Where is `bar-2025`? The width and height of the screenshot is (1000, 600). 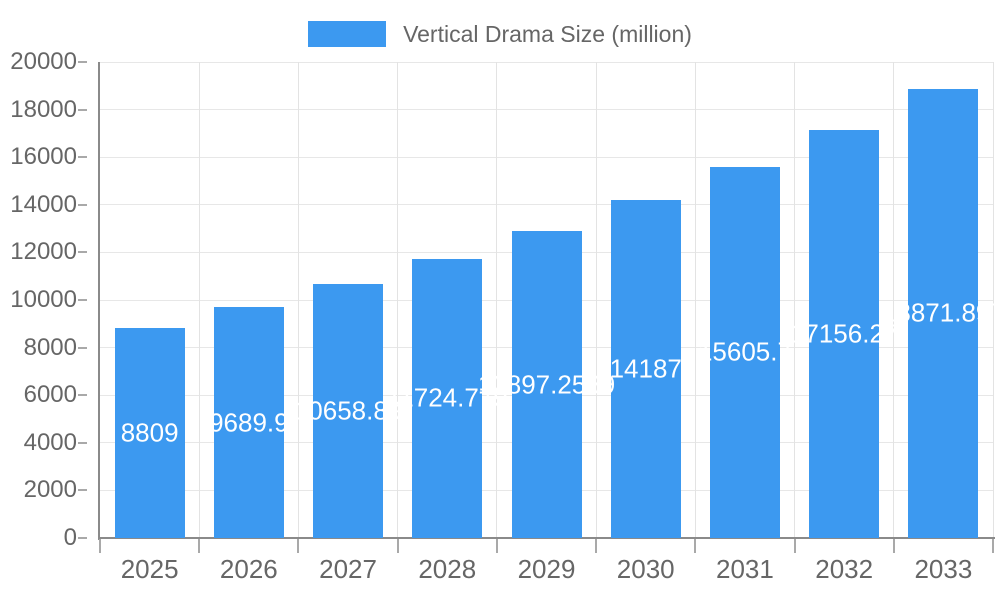
bar-2025 is located at coordinates (149, 433).